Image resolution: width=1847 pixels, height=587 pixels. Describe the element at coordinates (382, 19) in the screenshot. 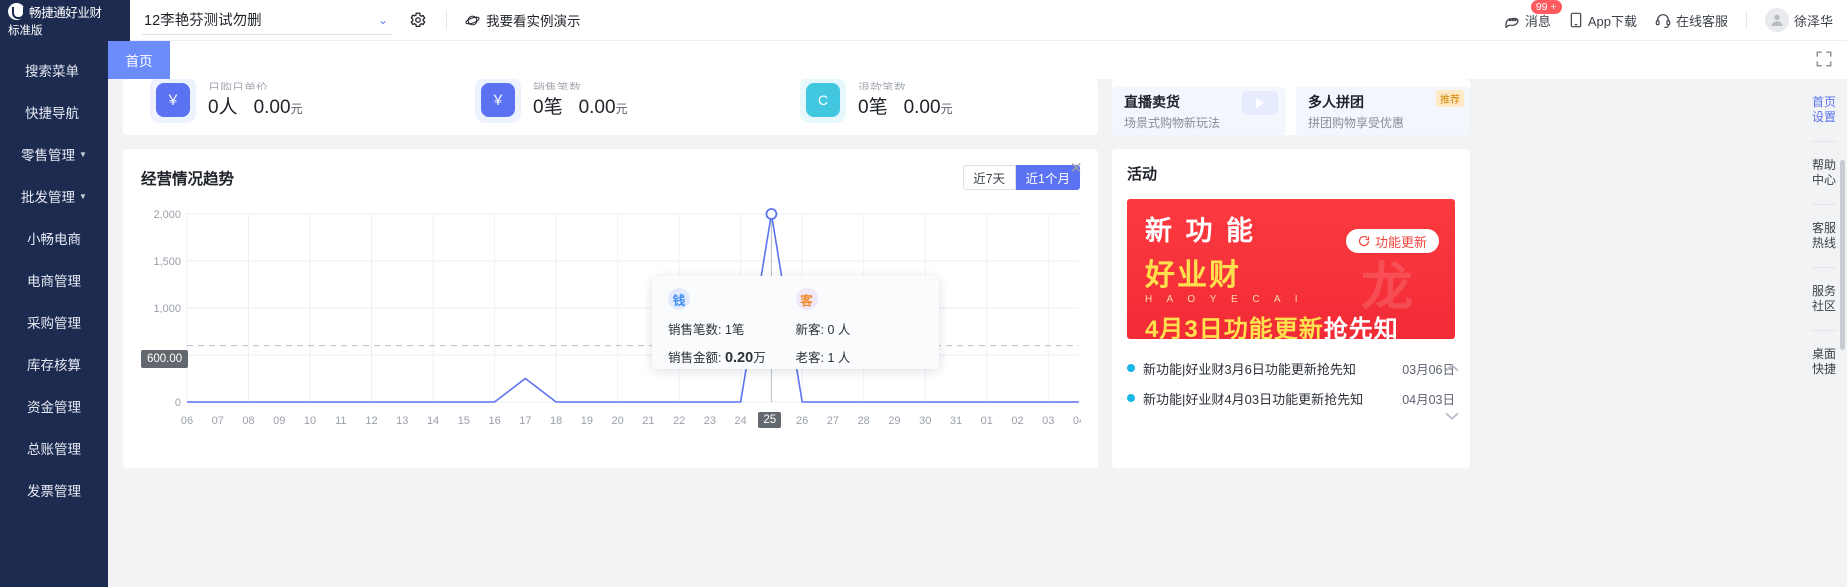

I see `chevron-down-icon: ⌄` at that location.